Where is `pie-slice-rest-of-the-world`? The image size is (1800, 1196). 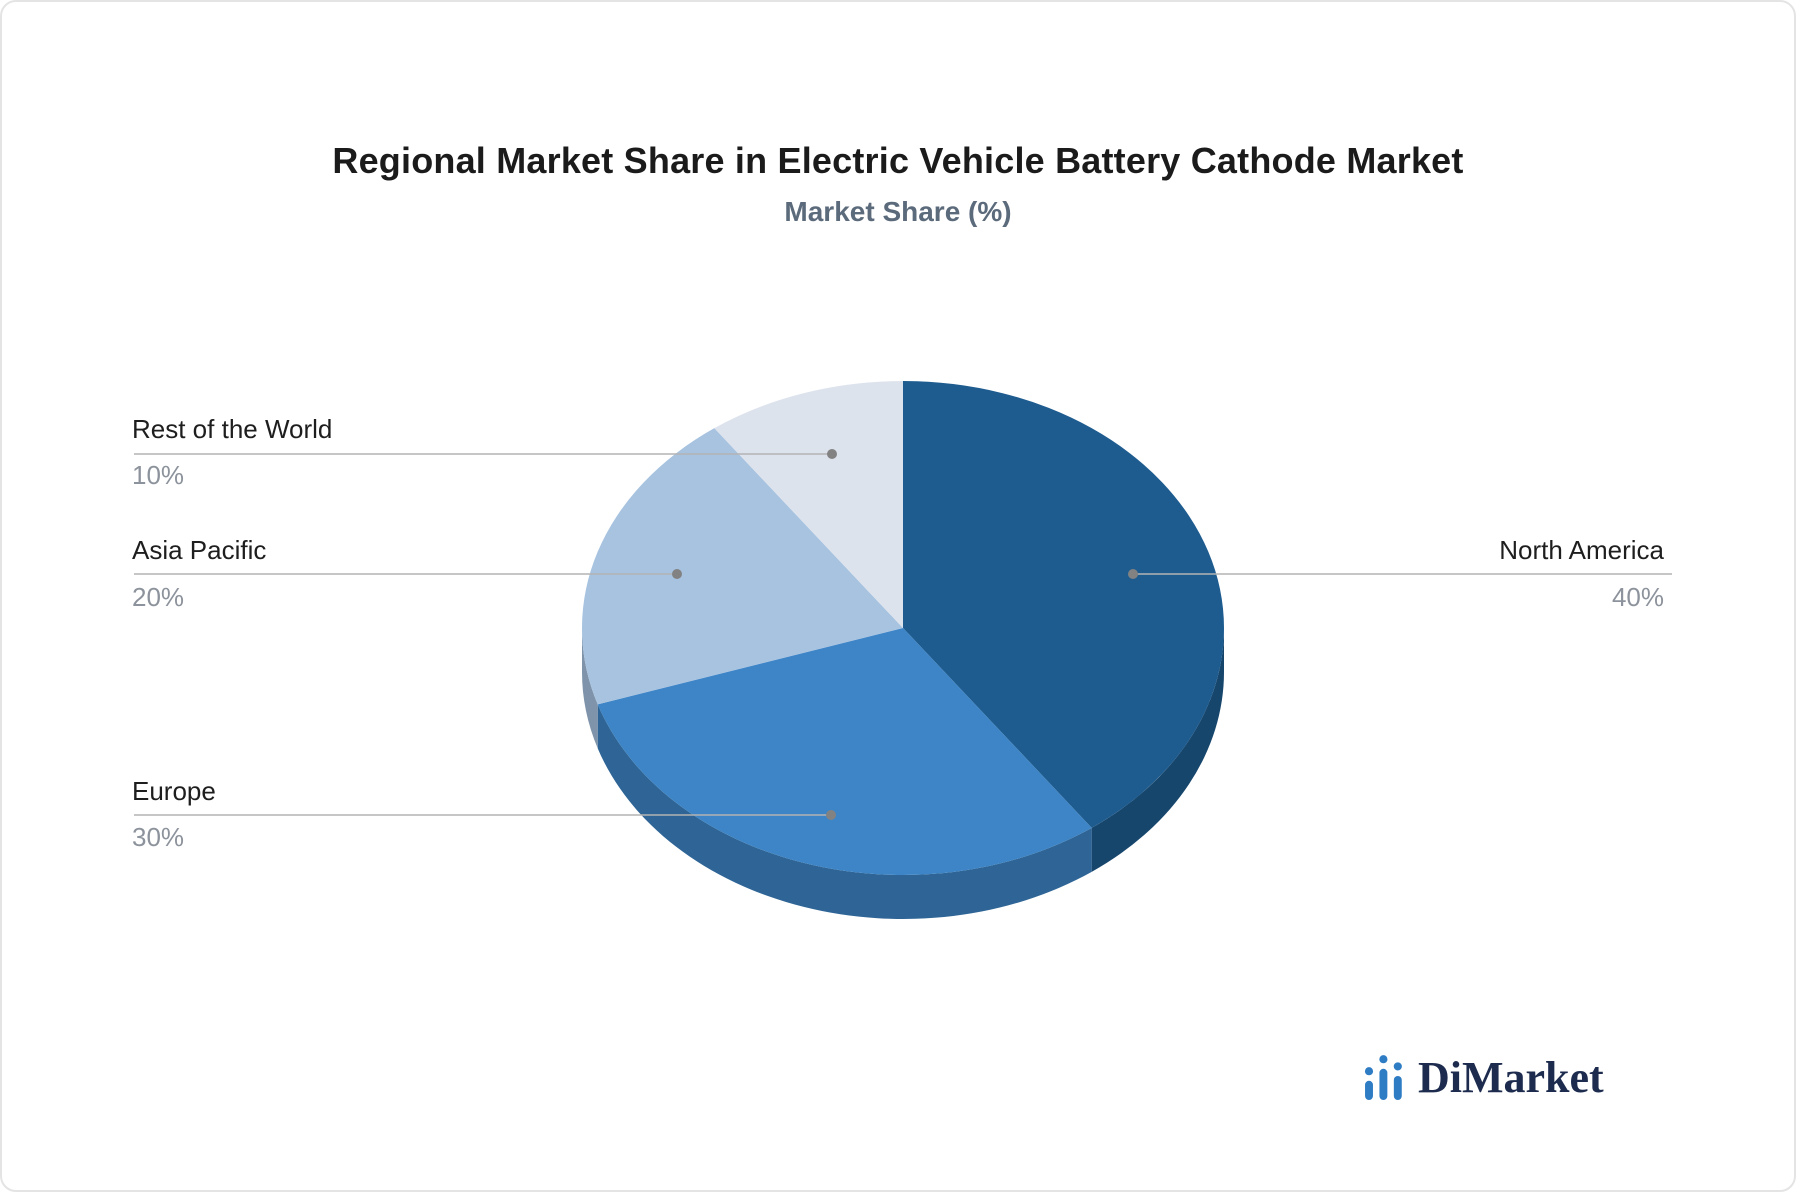
pie-slice-rest-of-the-world is located at coordinates (808, 504).